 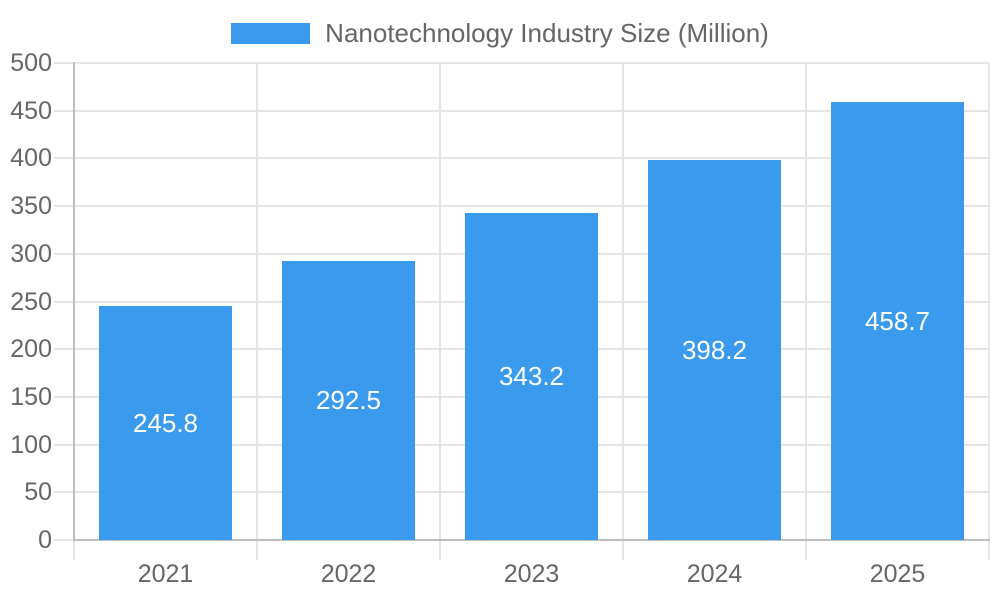 I want to click on y-tick-label: 300, so click(x=31, y=253).